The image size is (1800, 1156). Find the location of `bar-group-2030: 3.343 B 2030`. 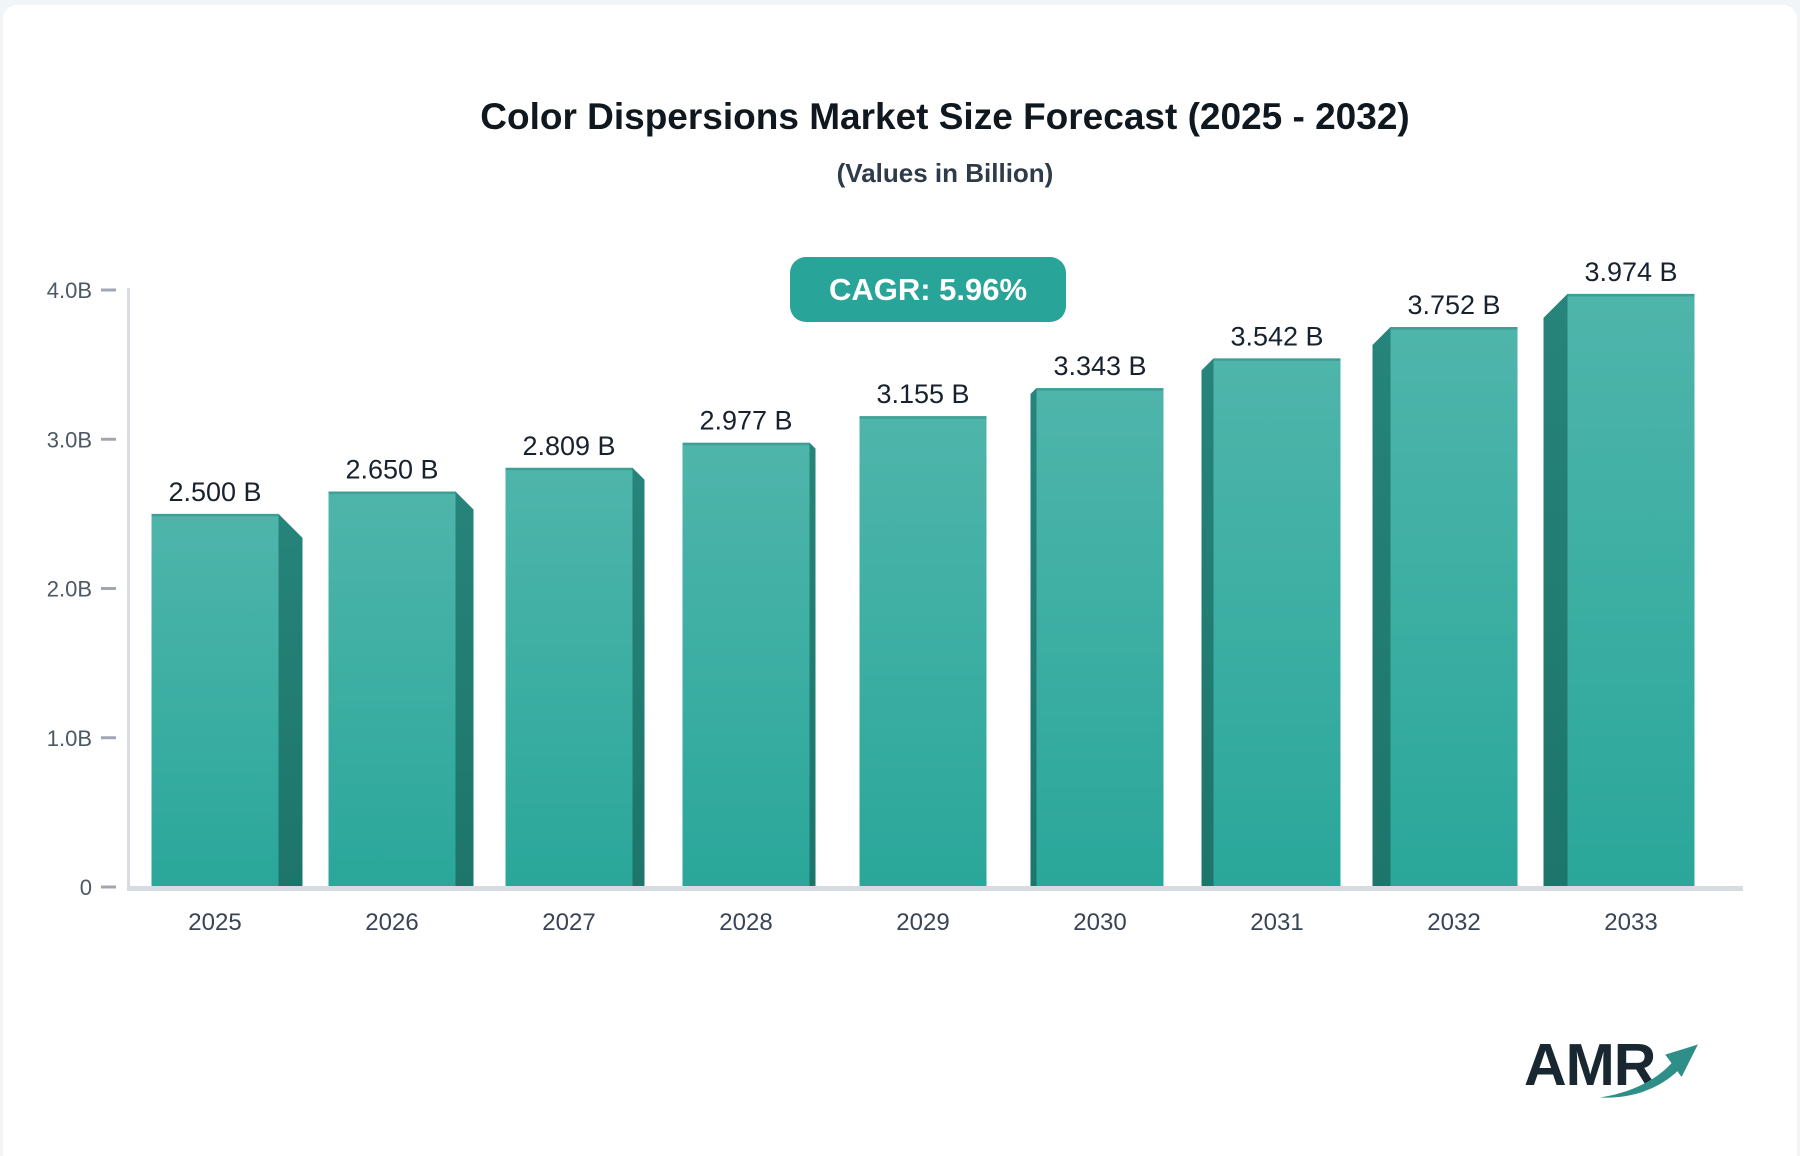

bar-group-2030: 3.343 B 2030 is located at coordinates (1097, 643).